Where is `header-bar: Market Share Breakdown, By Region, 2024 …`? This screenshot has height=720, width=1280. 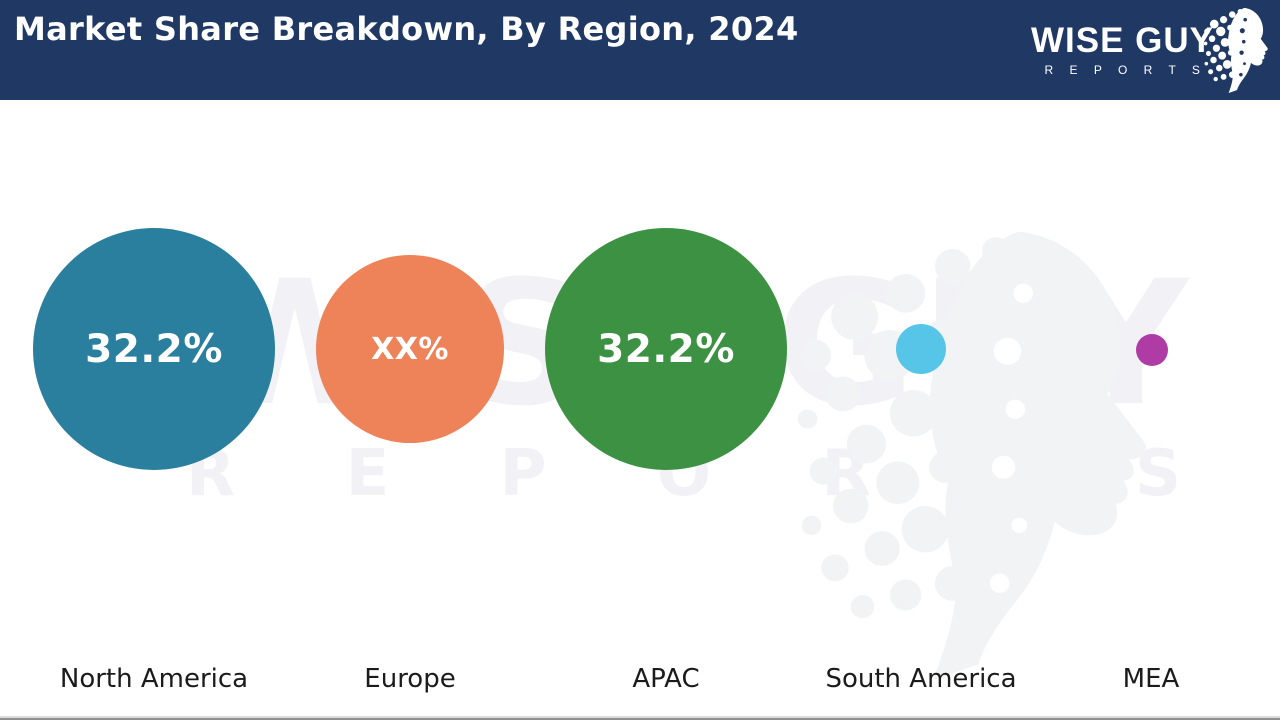 header-bar: Market Share Breakdown, By Region, 2024 … is located at coordinates (640, 50).